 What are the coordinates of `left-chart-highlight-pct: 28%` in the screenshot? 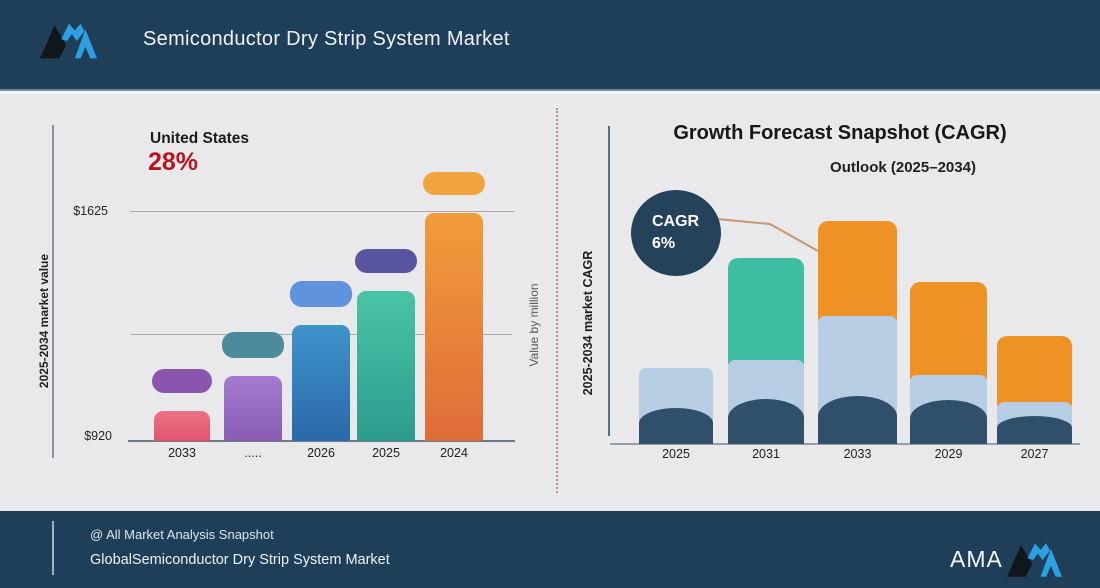 It's located at (173, 162).